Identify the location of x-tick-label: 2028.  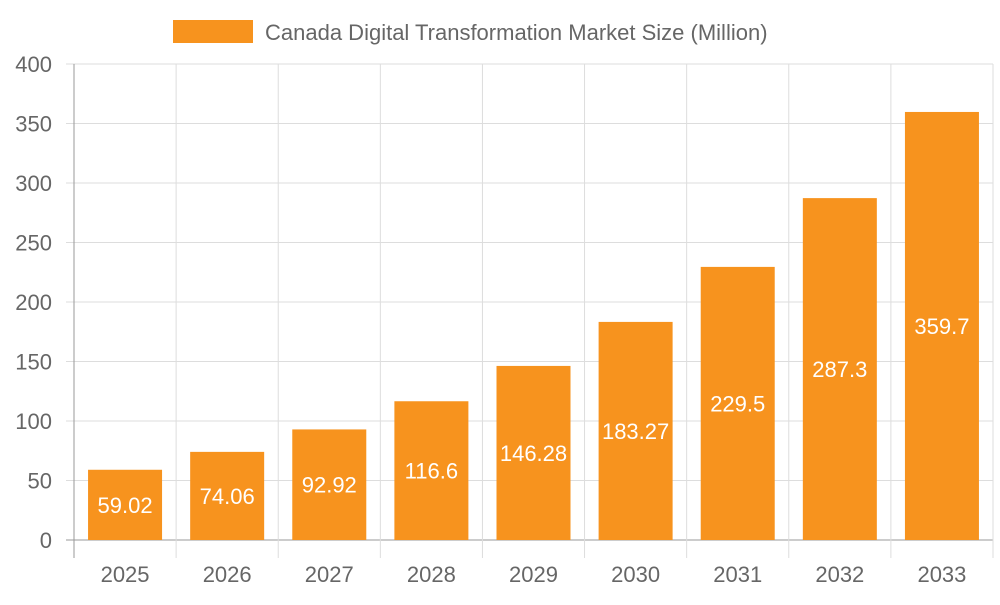
(431, 574).